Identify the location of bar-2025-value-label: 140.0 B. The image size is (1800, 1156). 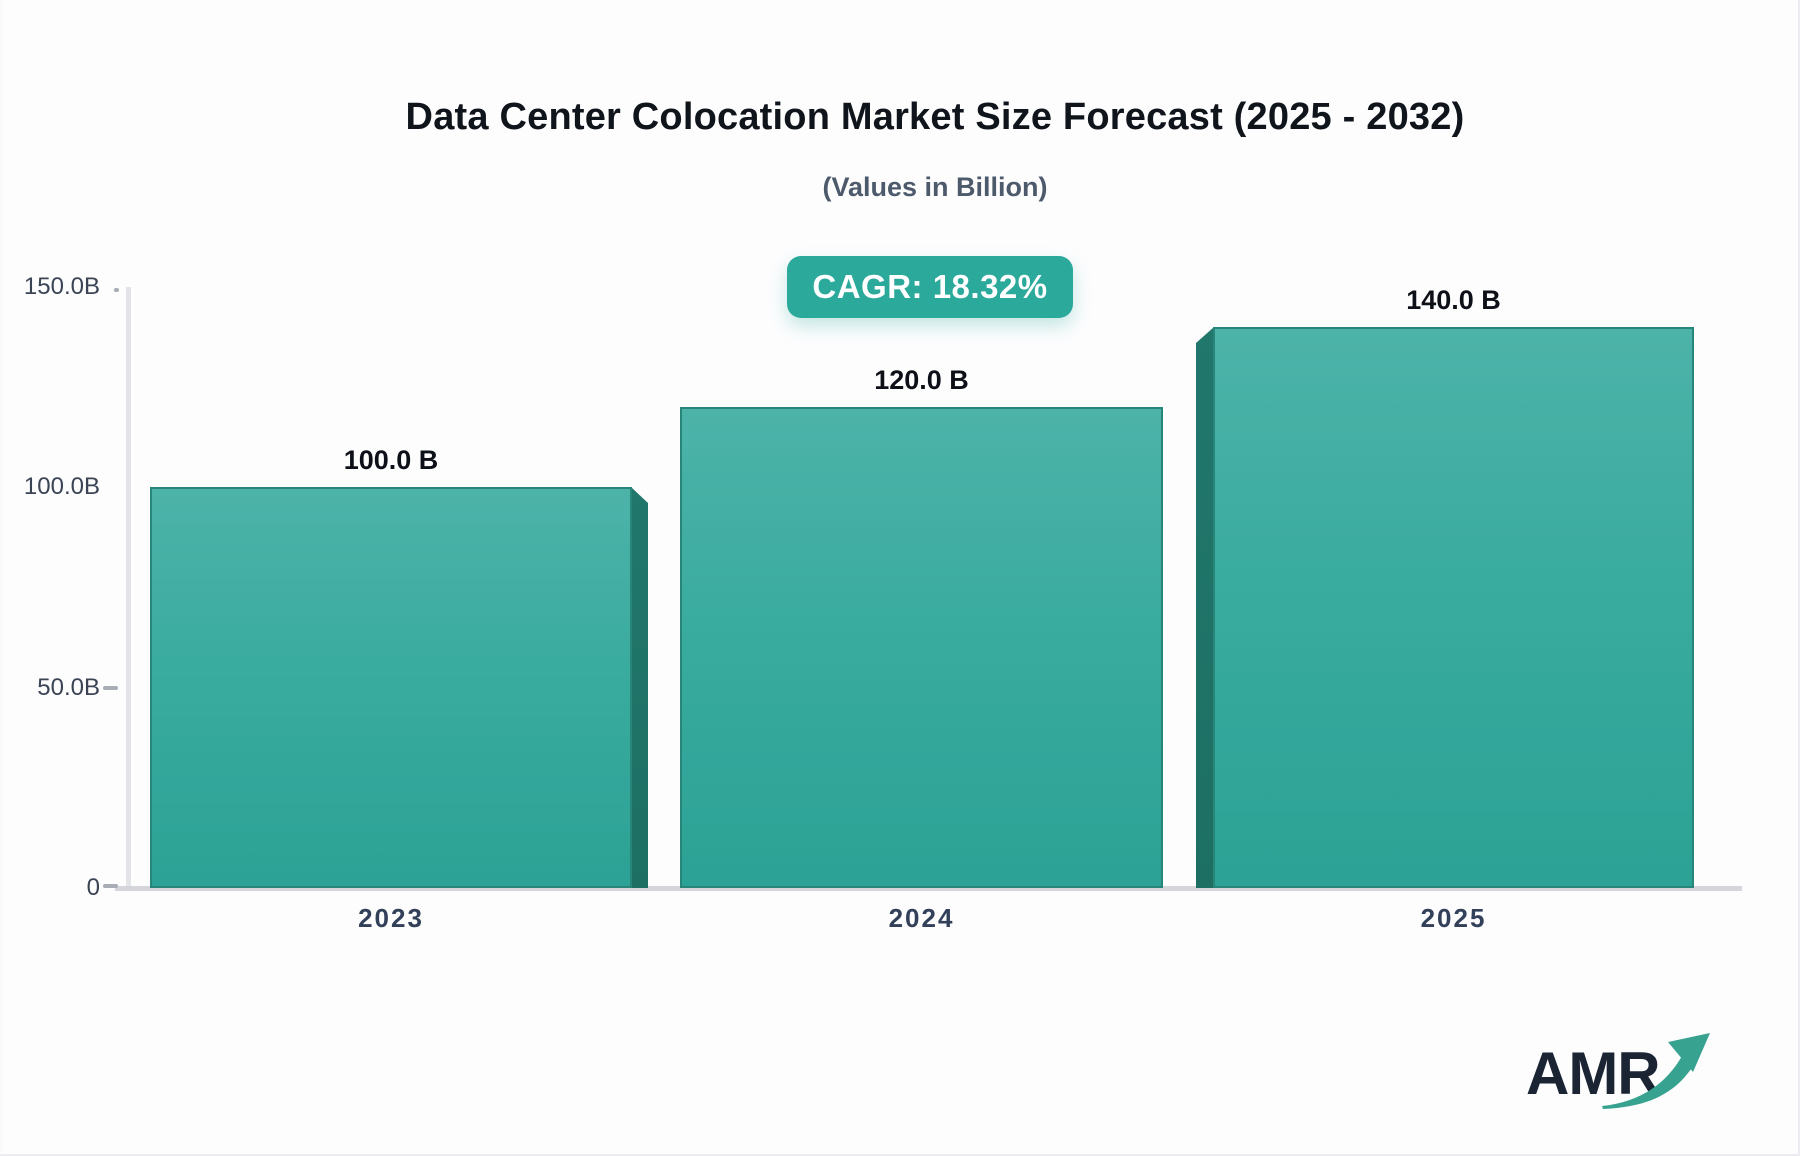
(1453, 300).